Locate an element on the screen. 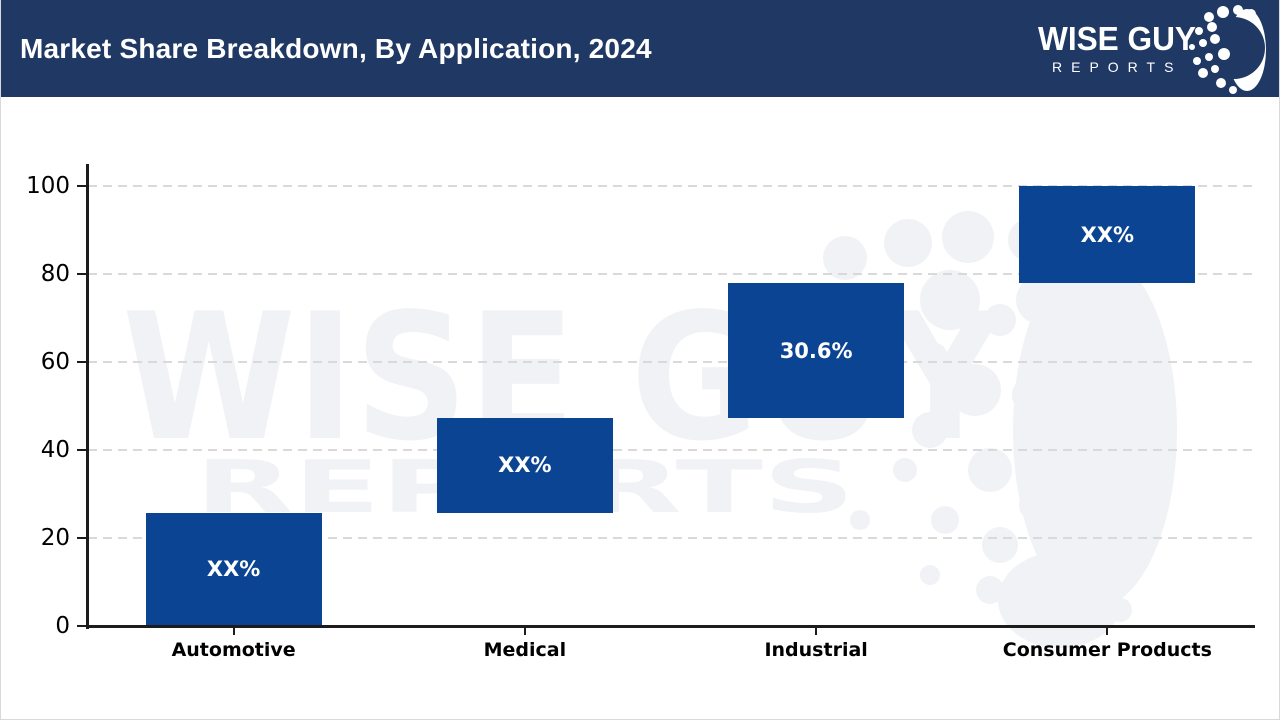 This screenshot has width=1280, height=720. y-tick-label: 80 is located at coordinates (55, 274).